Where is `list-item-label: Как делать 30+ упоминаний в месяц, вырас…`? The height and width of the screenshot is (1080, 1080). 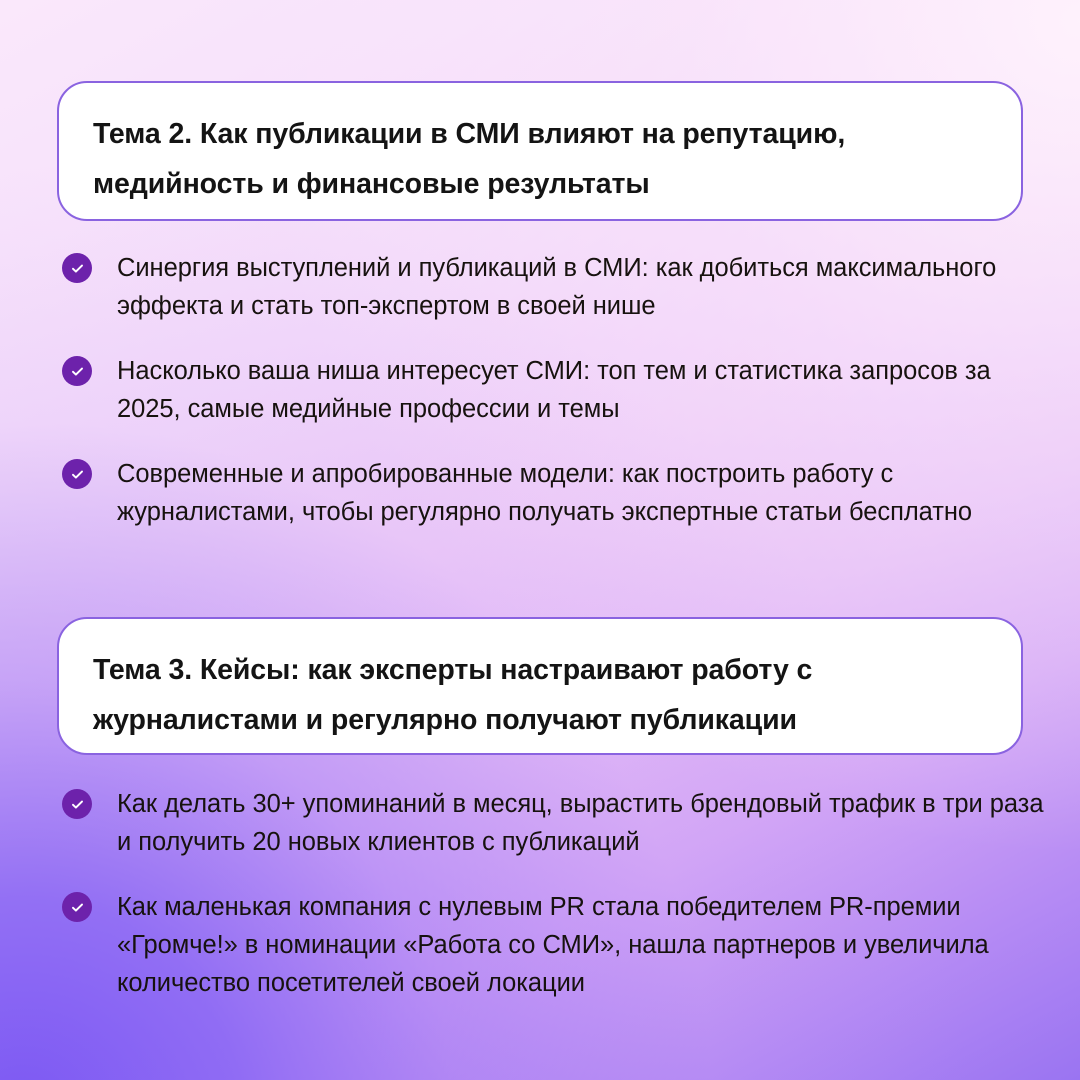 list-item-label: Как делать 30+ упоминаний в месяц, вырас… is located at coordinates (580, 823).